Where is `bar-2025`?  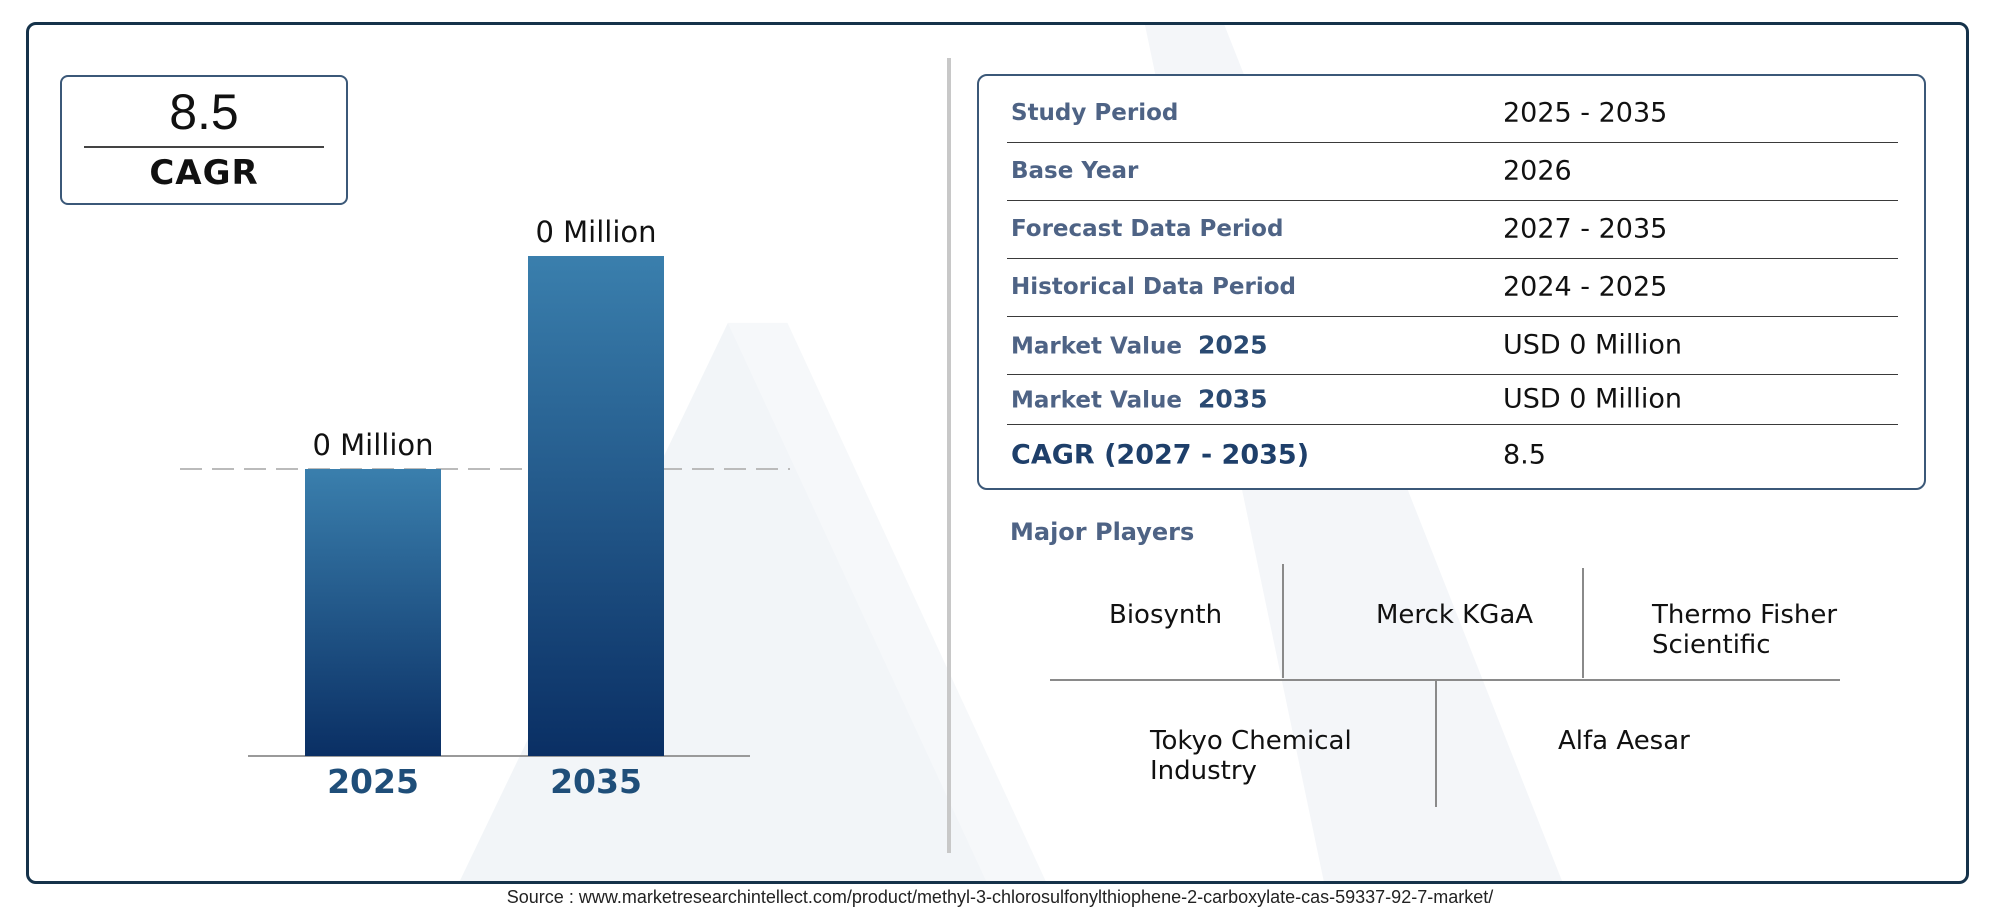
bar-2025 is located at coordinates (373, 612).